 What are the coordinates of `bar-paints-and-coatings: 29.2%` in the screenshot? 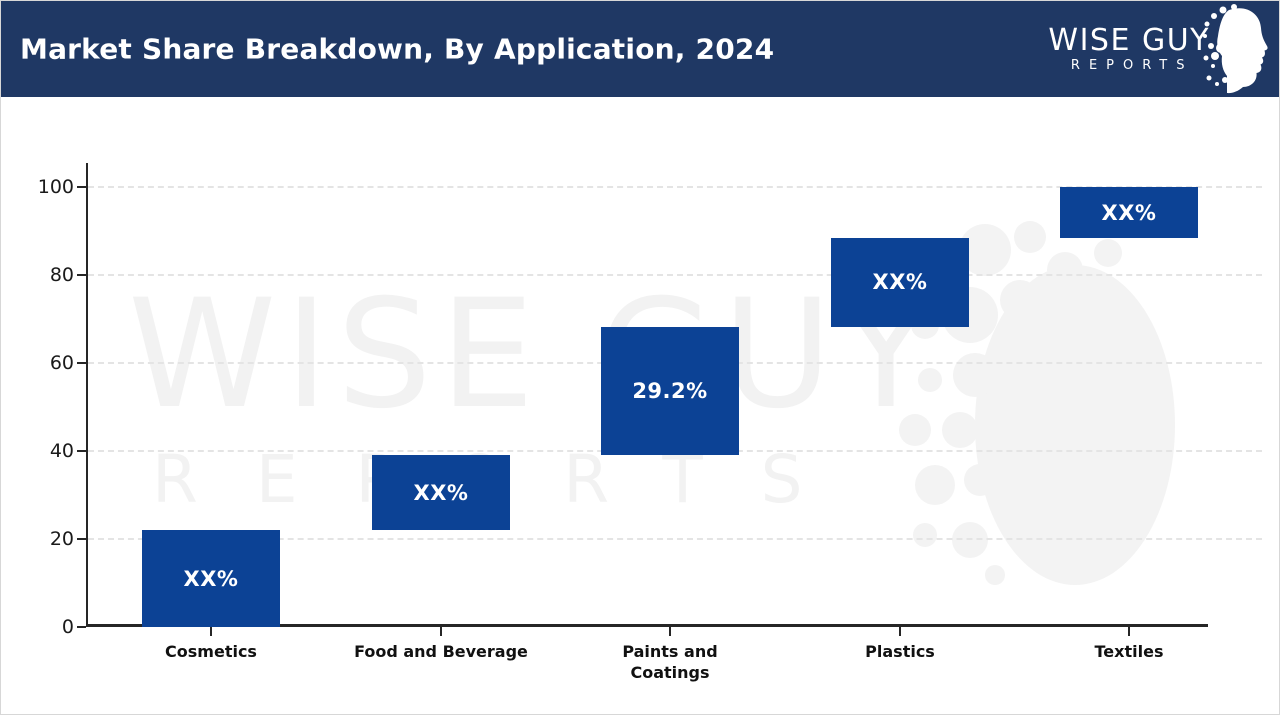 It's located at (670, 391).